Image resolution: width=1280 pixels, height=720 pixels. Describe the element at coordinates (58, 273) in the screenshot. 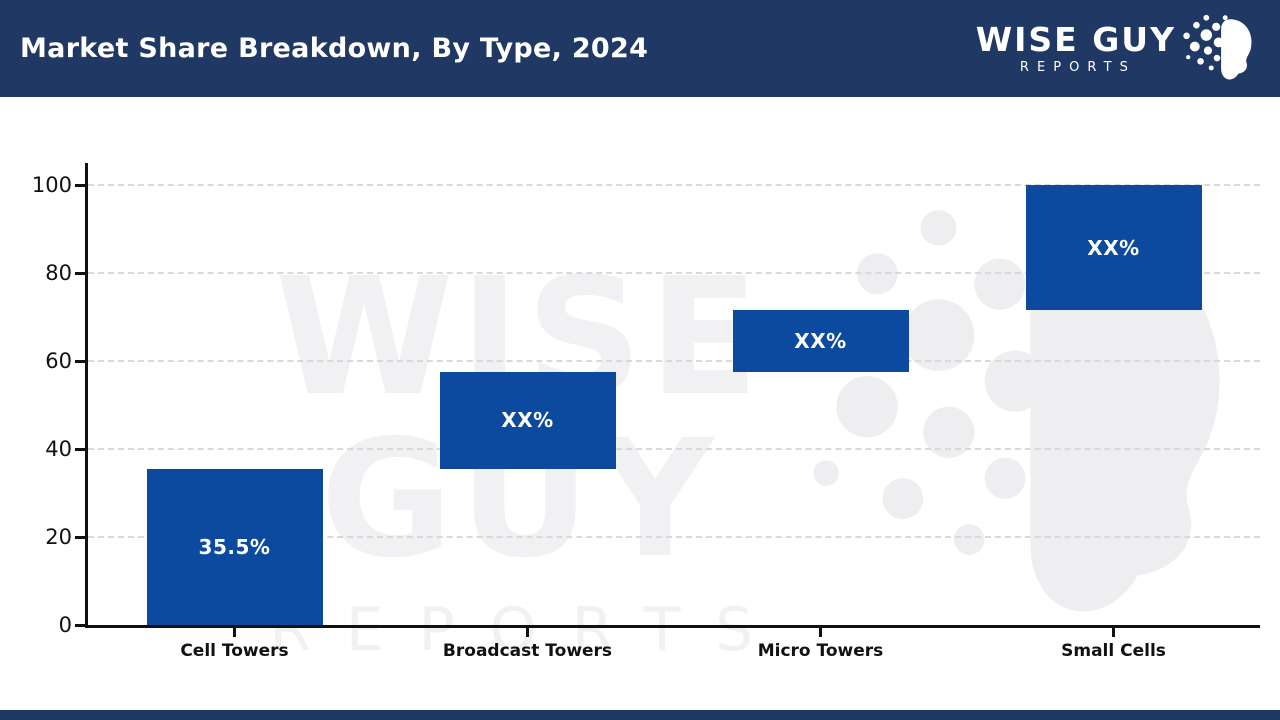

I see `y-tick-label-80: 80` at that location.